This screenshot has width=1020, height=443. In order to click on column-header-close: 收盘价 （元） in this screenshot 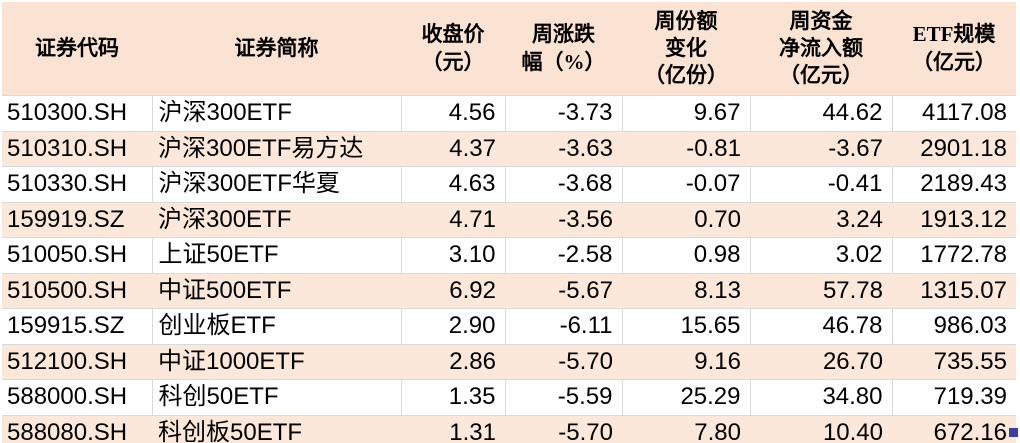, I will do `click(453, 49)`.